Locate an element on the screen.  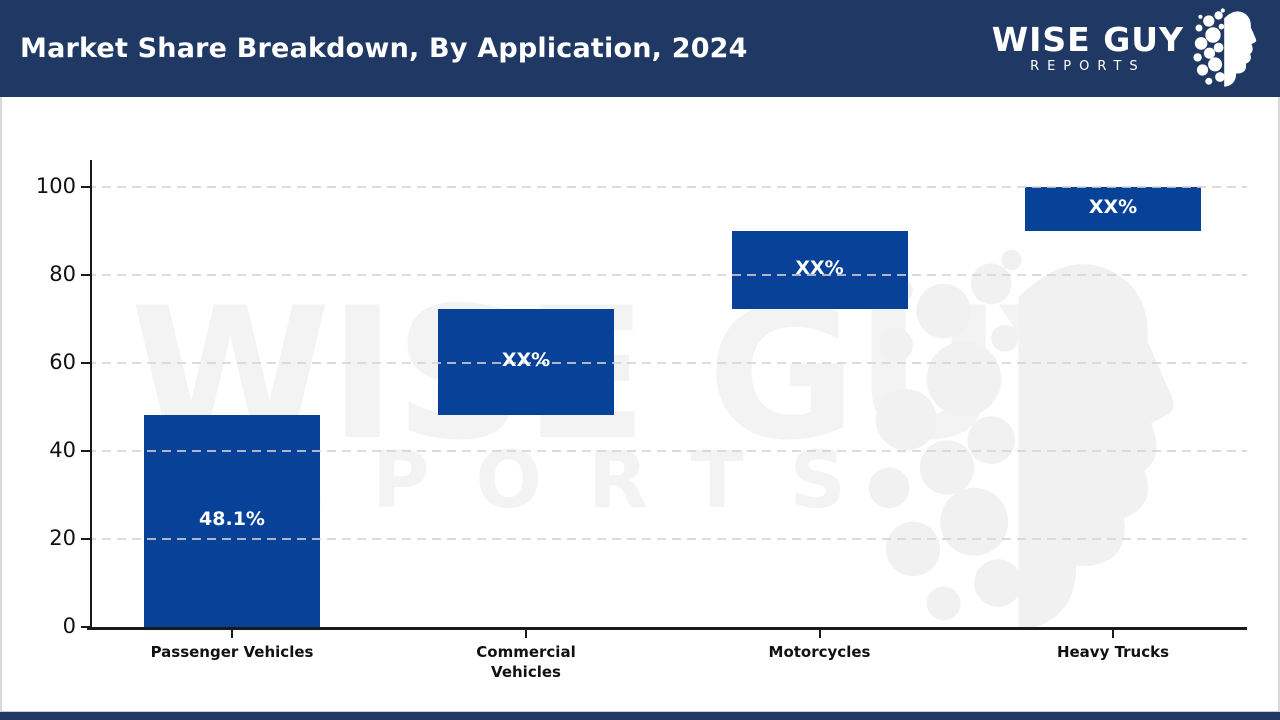
bar-value-label: 48.1% is located at coordinates (232, 519).